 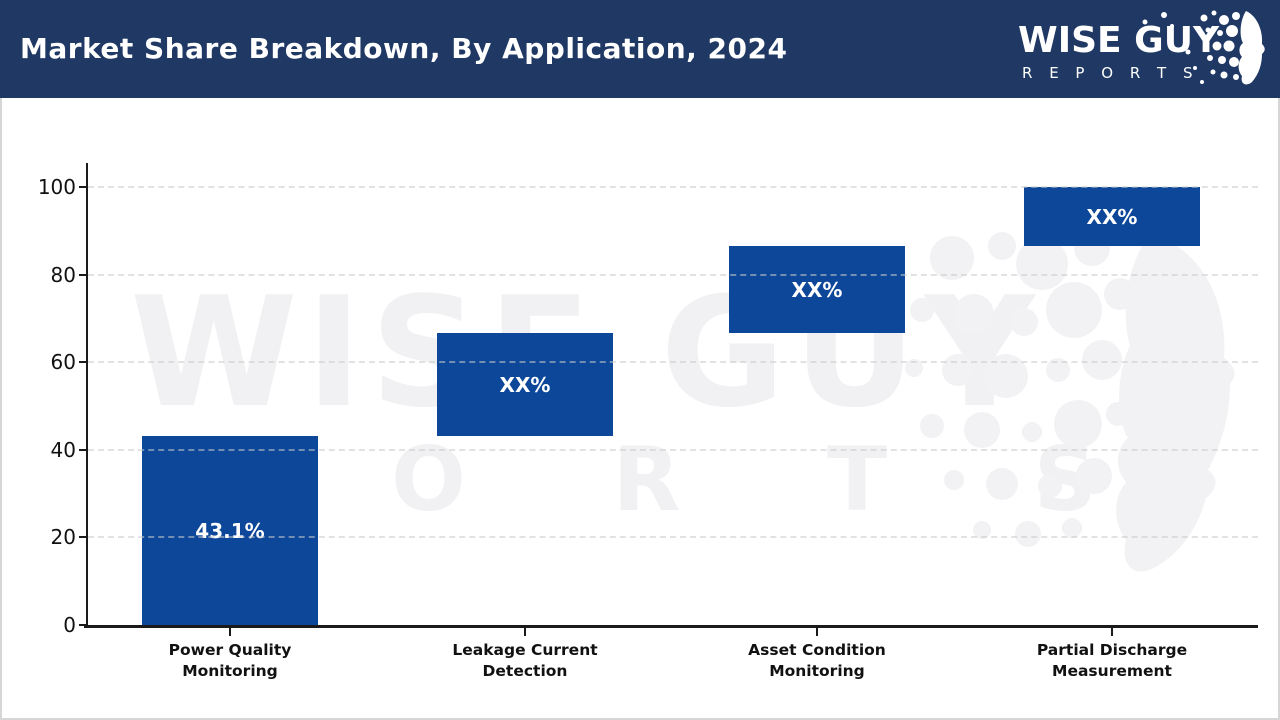 What do you see at coordinates (63, 449) in the screenshot?
I see `y-axis-tick-label: 40` at bounding box center [63, 449].